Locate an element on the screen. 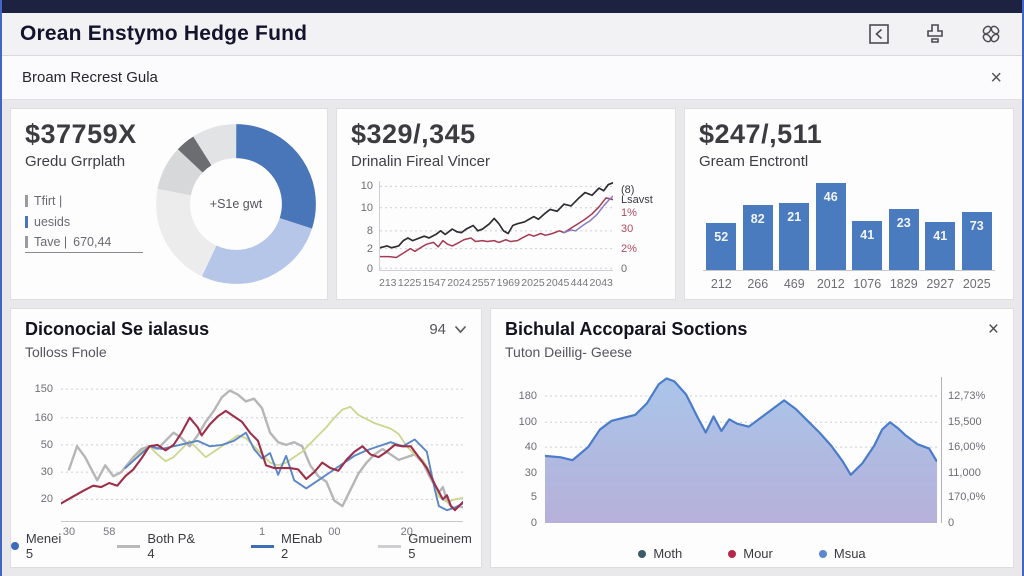  expand-icon is located at coordinates (991, 34).